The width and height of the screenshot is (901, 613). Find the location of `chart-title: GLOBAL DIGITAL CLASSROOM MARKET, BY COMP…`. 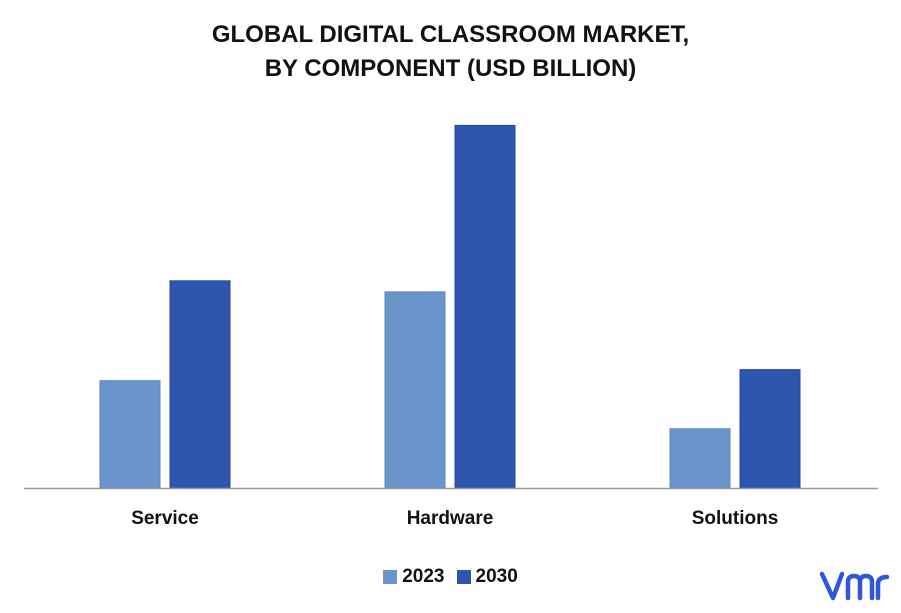

chart-title: GLOBAL DIGITAL CLASSROOM MARKET, BY COMP… is located at coordinates (450, 52).